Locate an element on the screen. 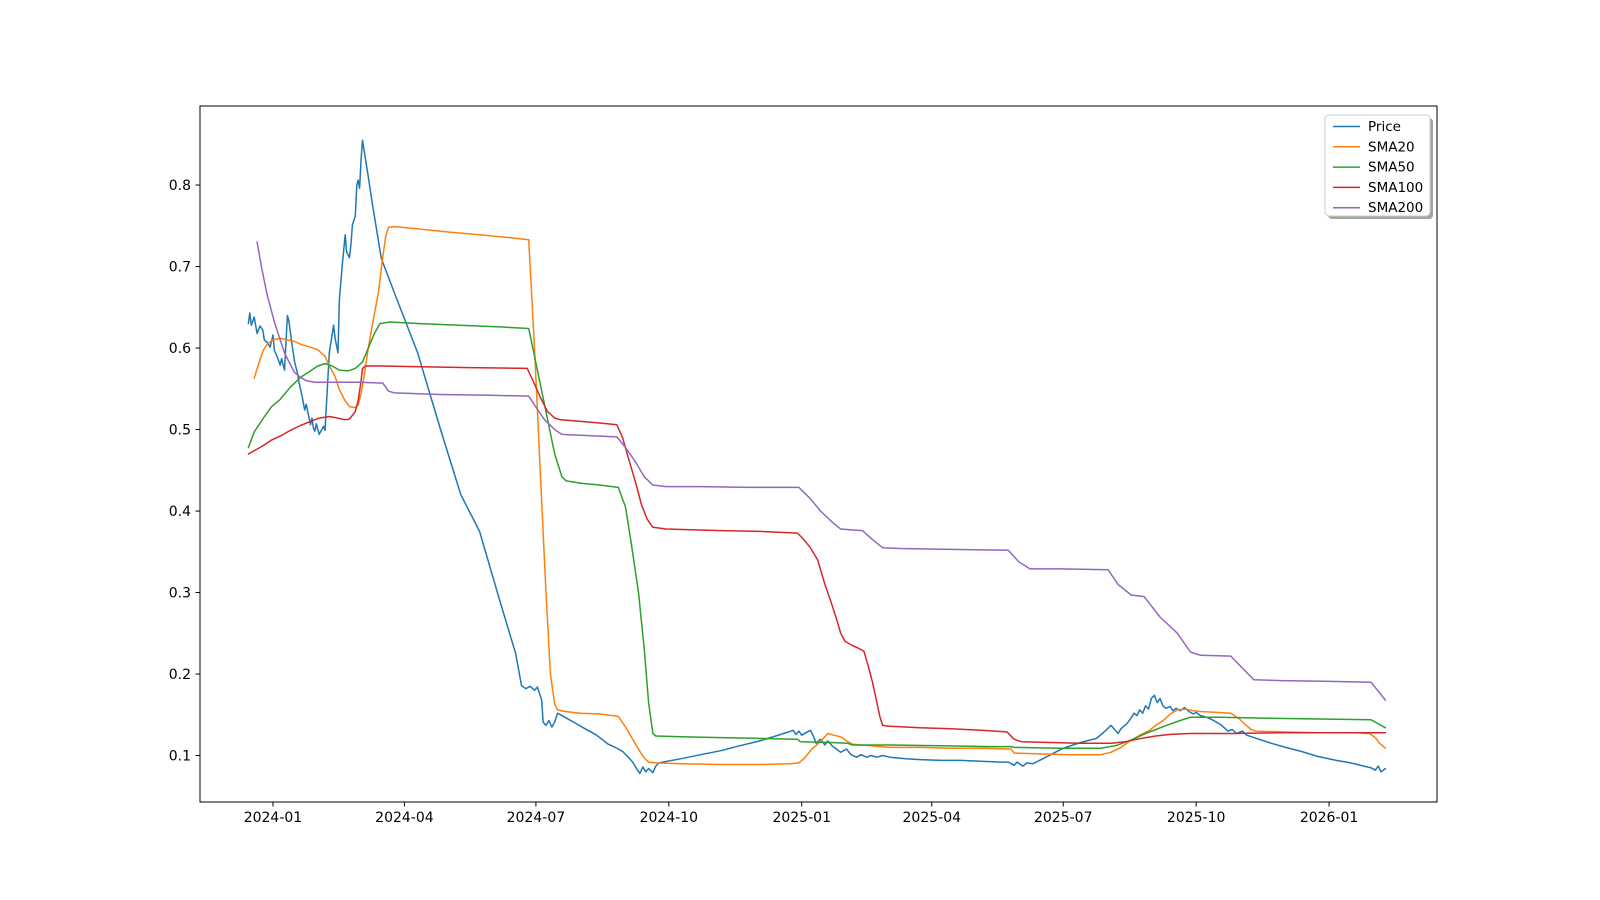  x-tick-label: 2024-10 is located at coordinates (669, 818).